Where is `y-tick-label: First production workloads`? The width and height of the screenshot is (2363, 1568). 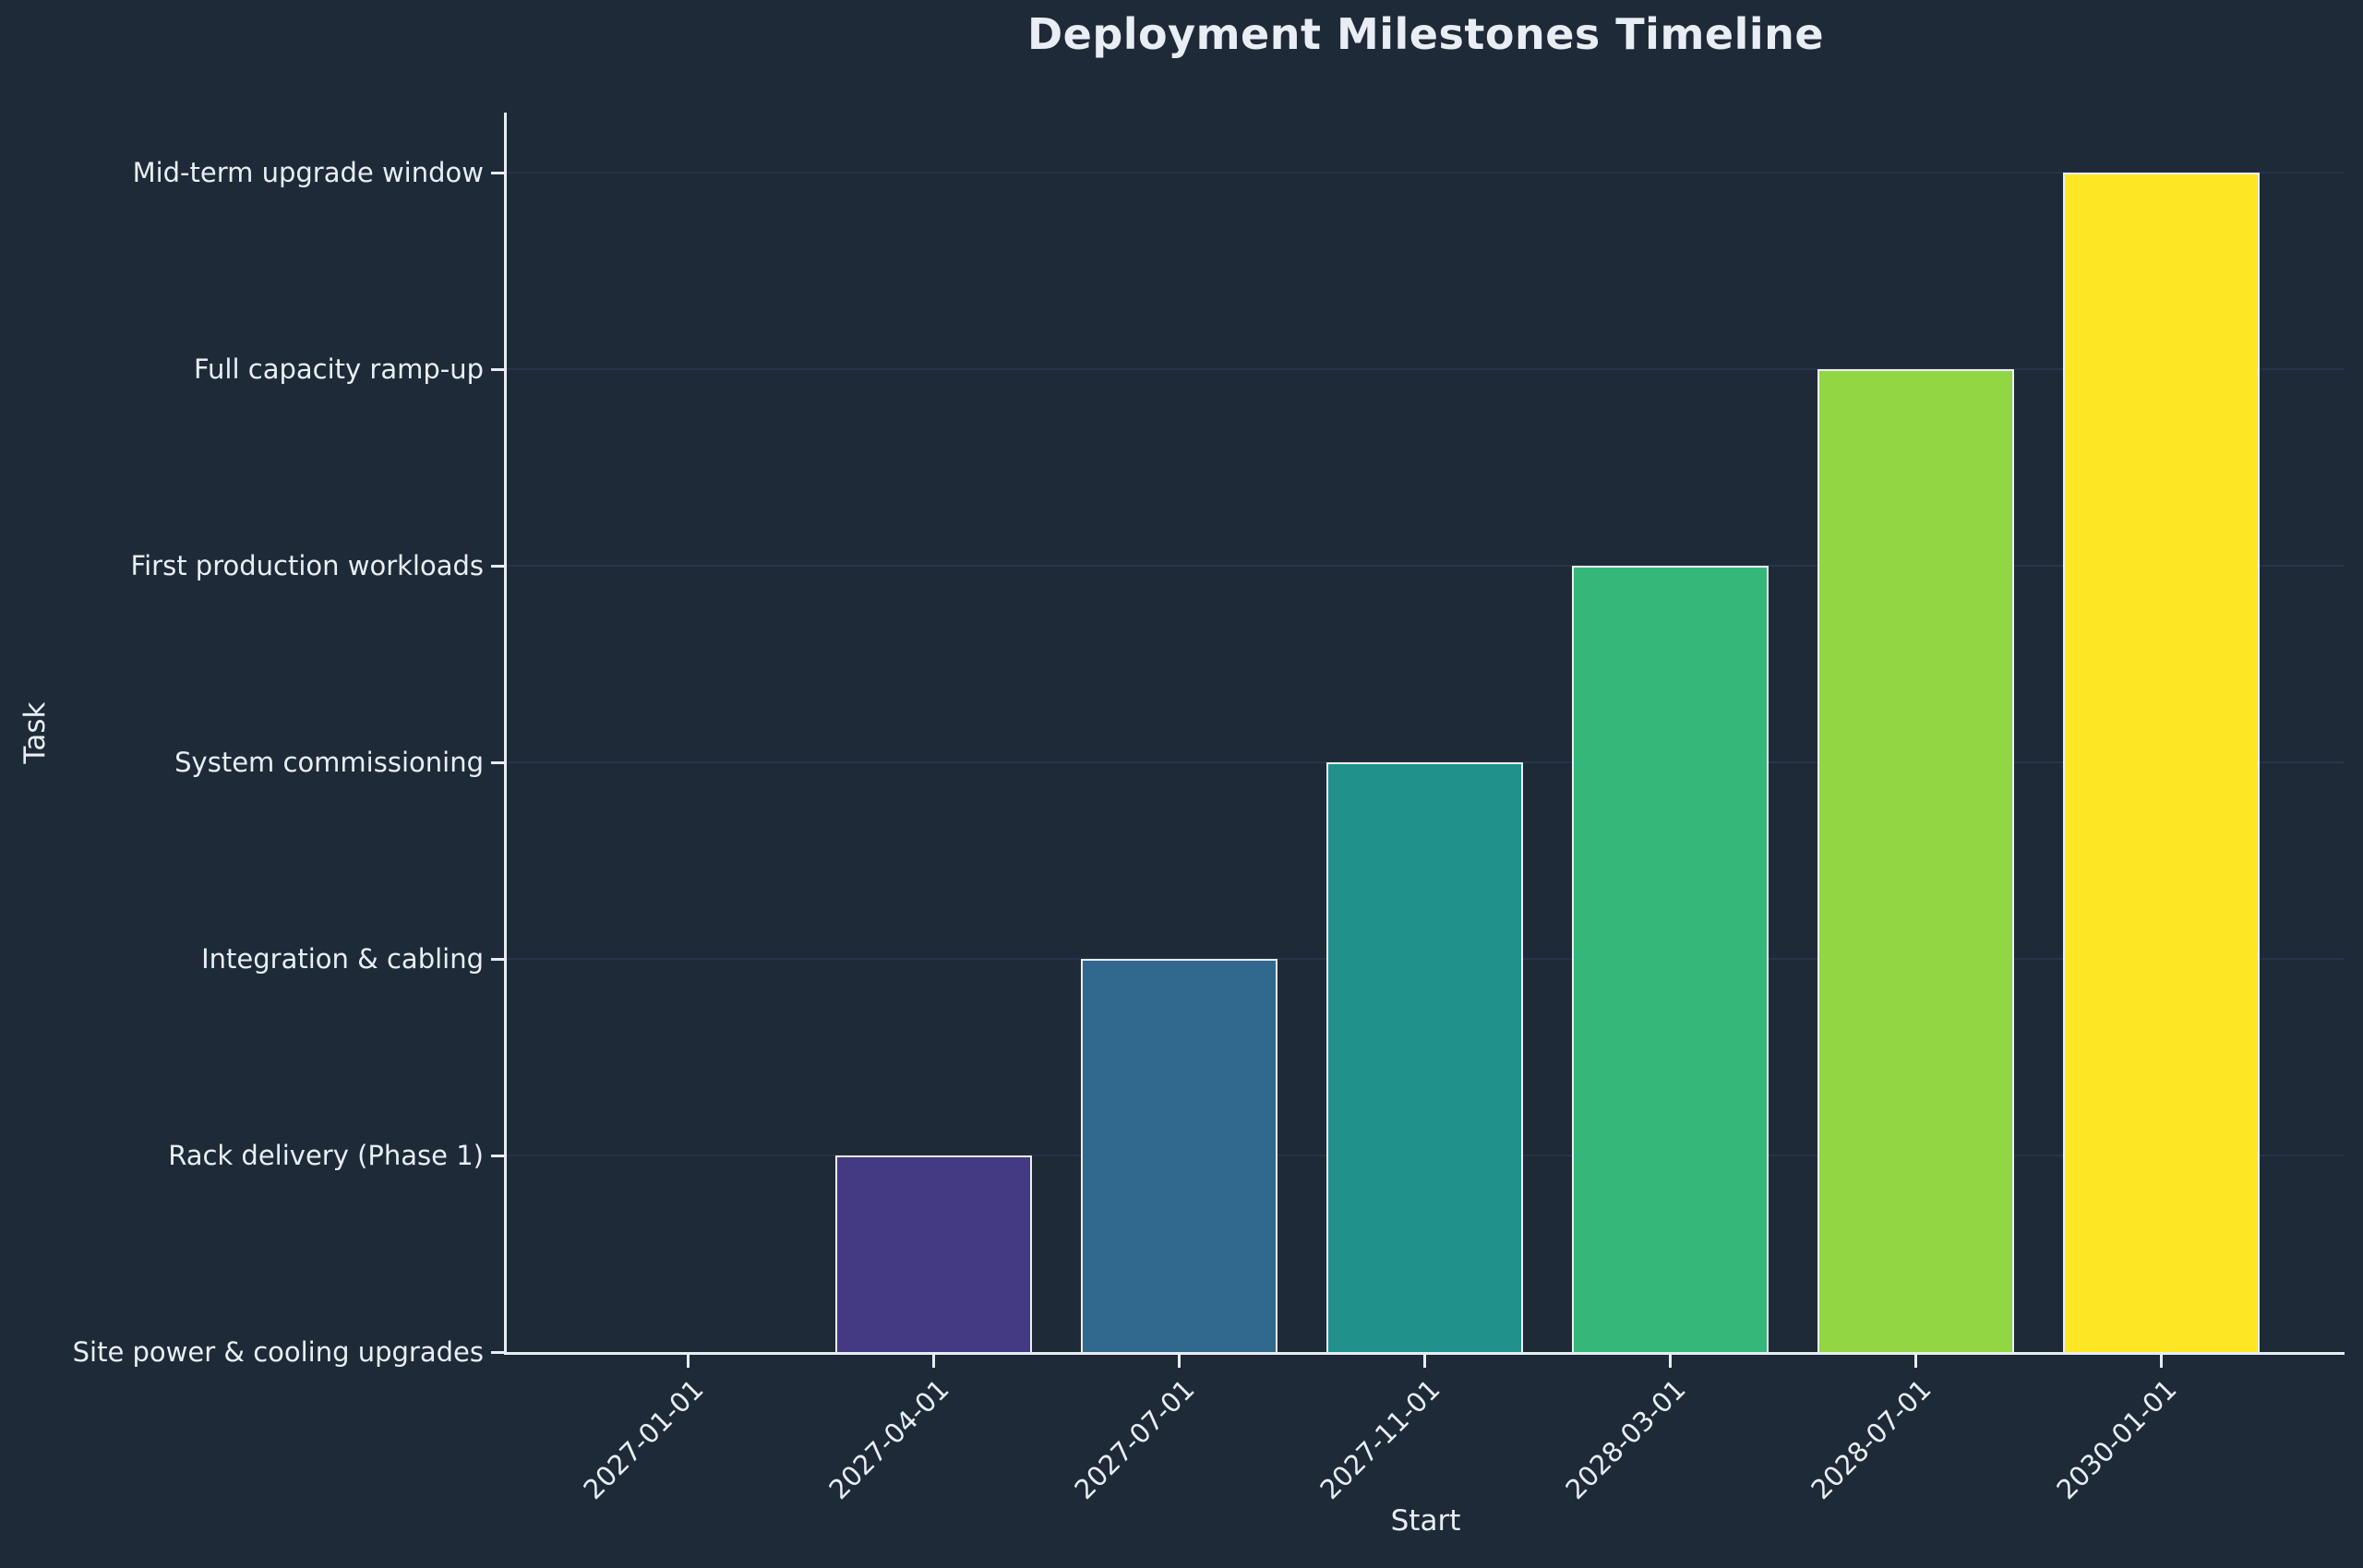
y-tick-label: First production workloads is located at coordinates (307, 565).